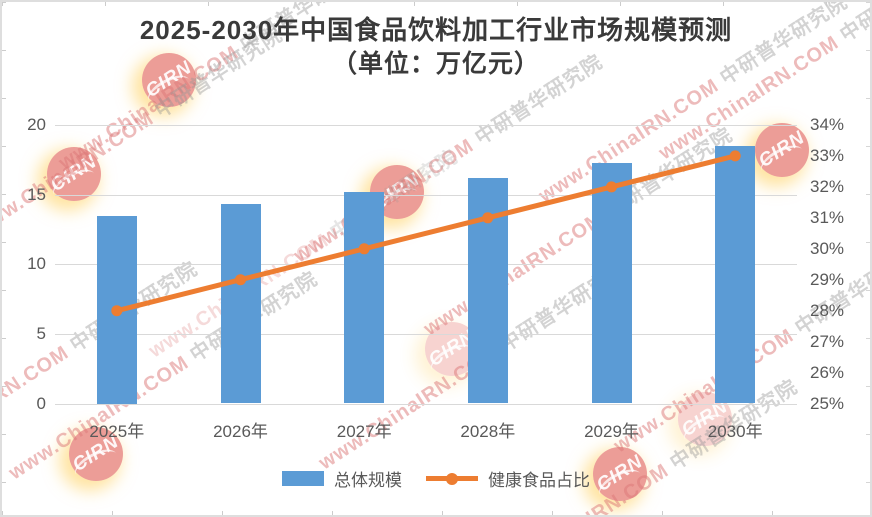  What do you see at coordinates (827, 217) in the screenshot?
I see `y-axis-right-label: 31%` at bounding box center [827, 217].